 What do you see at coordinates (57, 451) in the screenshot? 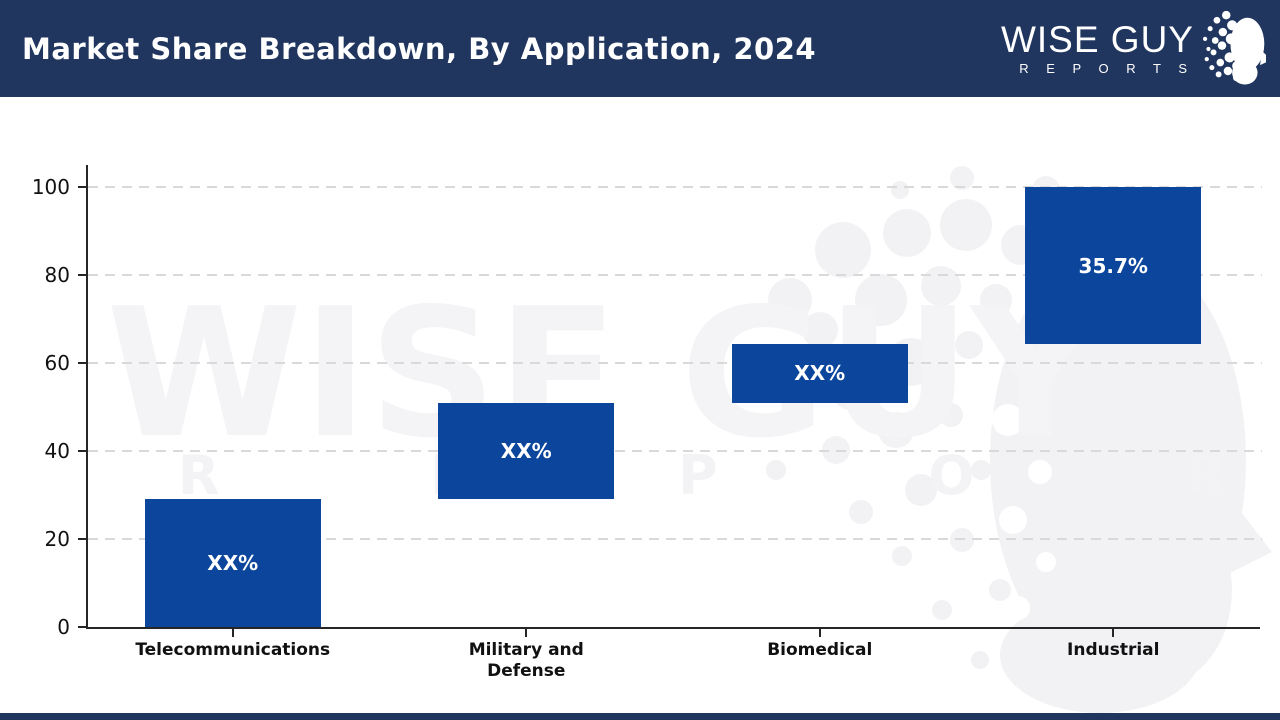
I see `y-tick-label: 40` at bounding box center [57, 451].